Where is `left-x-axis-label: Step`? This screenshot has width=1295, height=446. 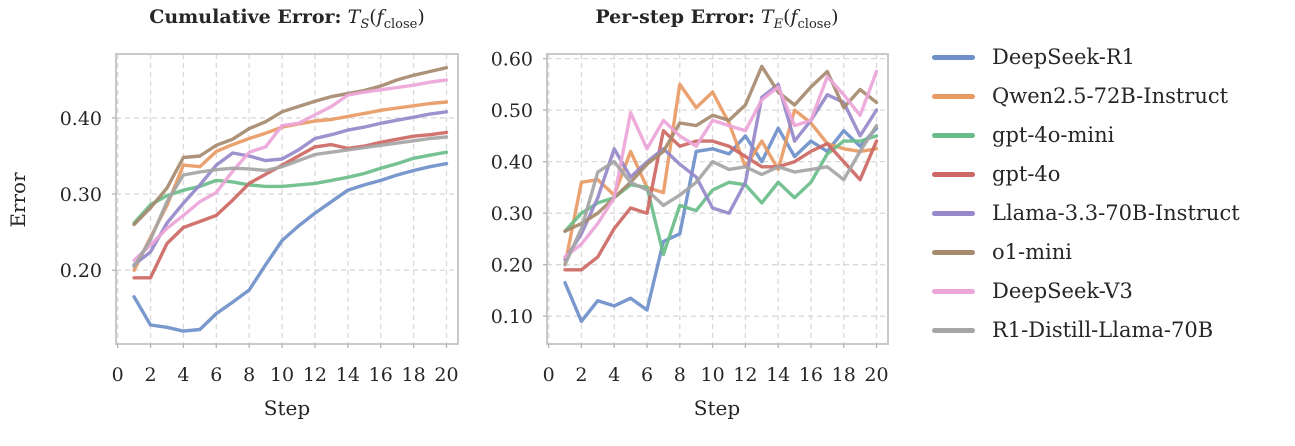 left-x-axis-label: Step is located at coordinates (287, 408).